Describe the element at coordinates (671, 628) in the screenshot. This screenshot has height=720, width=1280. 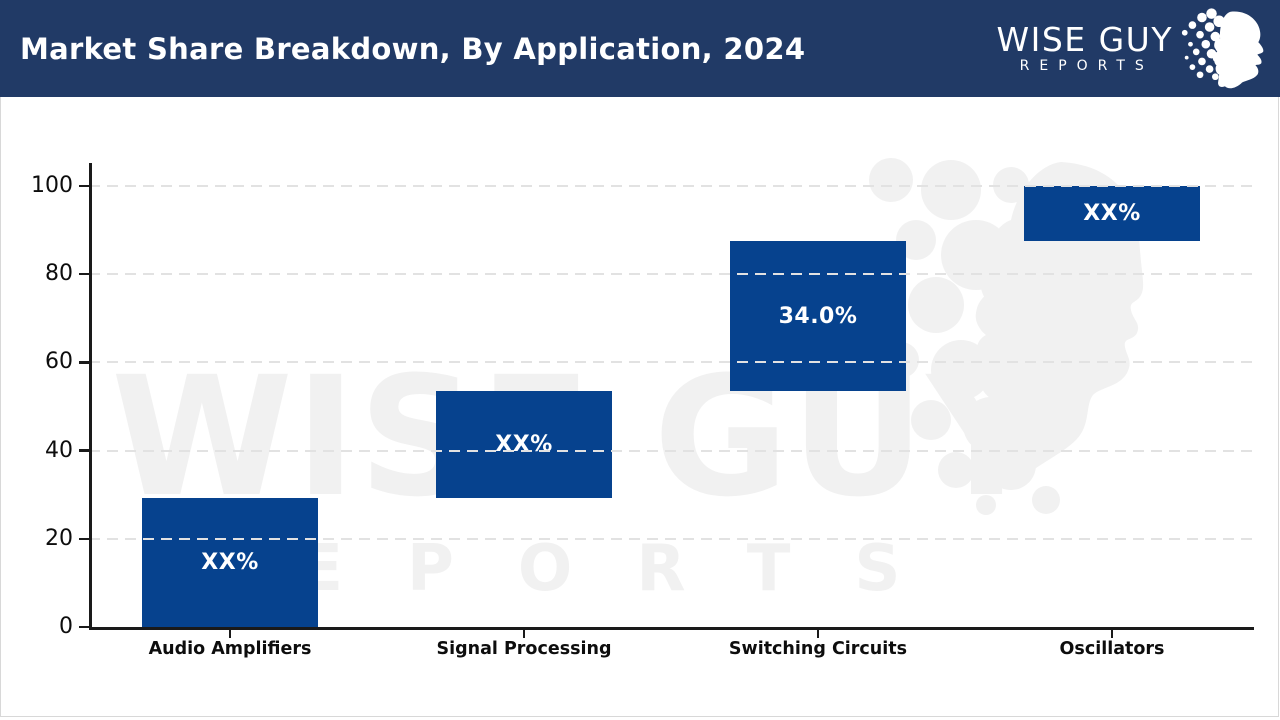
I see `x-axis-line` at that location.